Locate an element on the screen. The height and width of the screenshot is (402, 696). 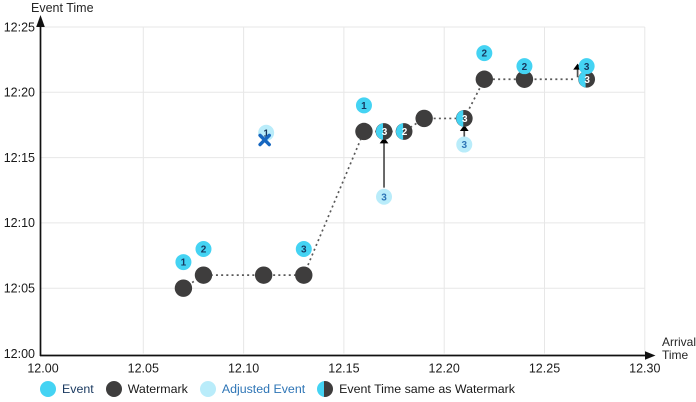
x-axis-title: Arrival Time is located at coordinates (679, 348).